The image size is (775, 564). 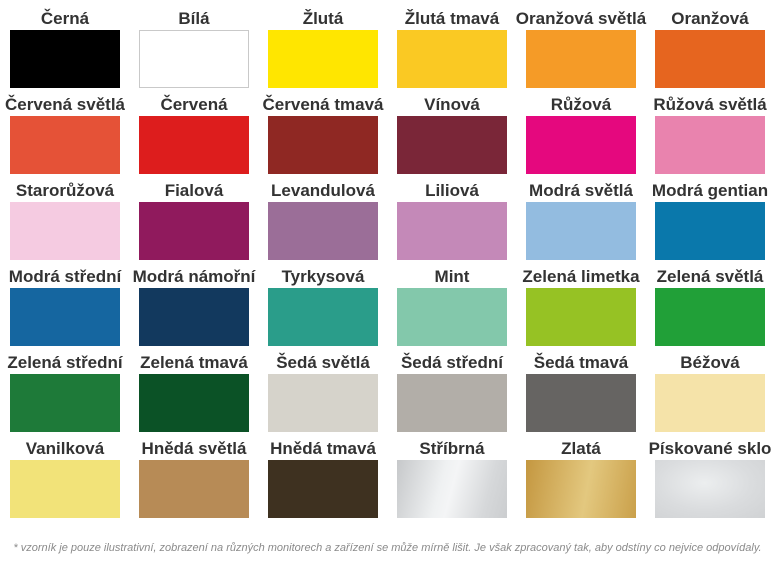 I want to click on swatch-cell: Šedá tmavá, so click(x=581, y=392).